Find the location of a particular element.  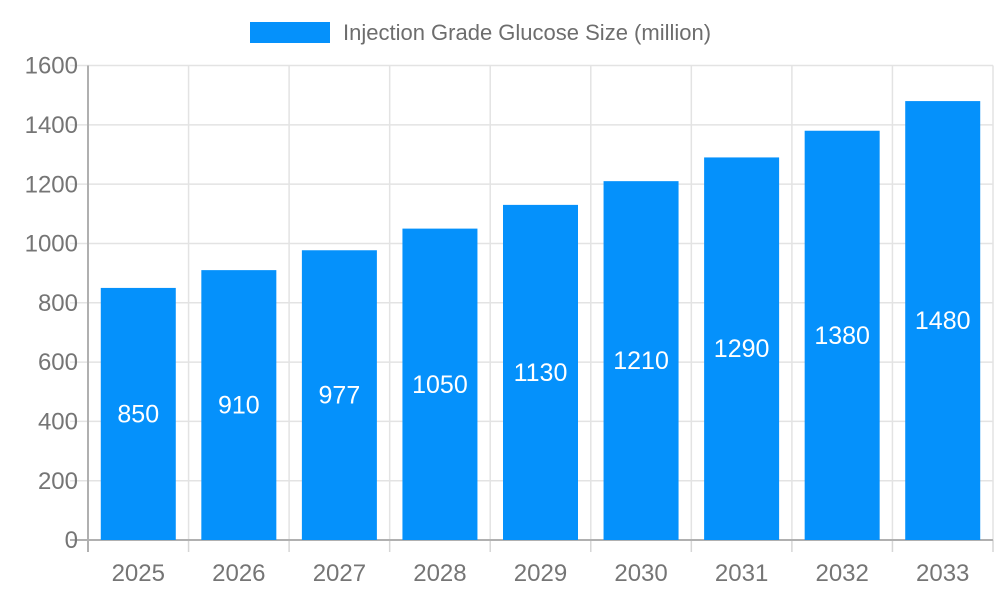

bar-2025 is located at coordinates (138, 413).